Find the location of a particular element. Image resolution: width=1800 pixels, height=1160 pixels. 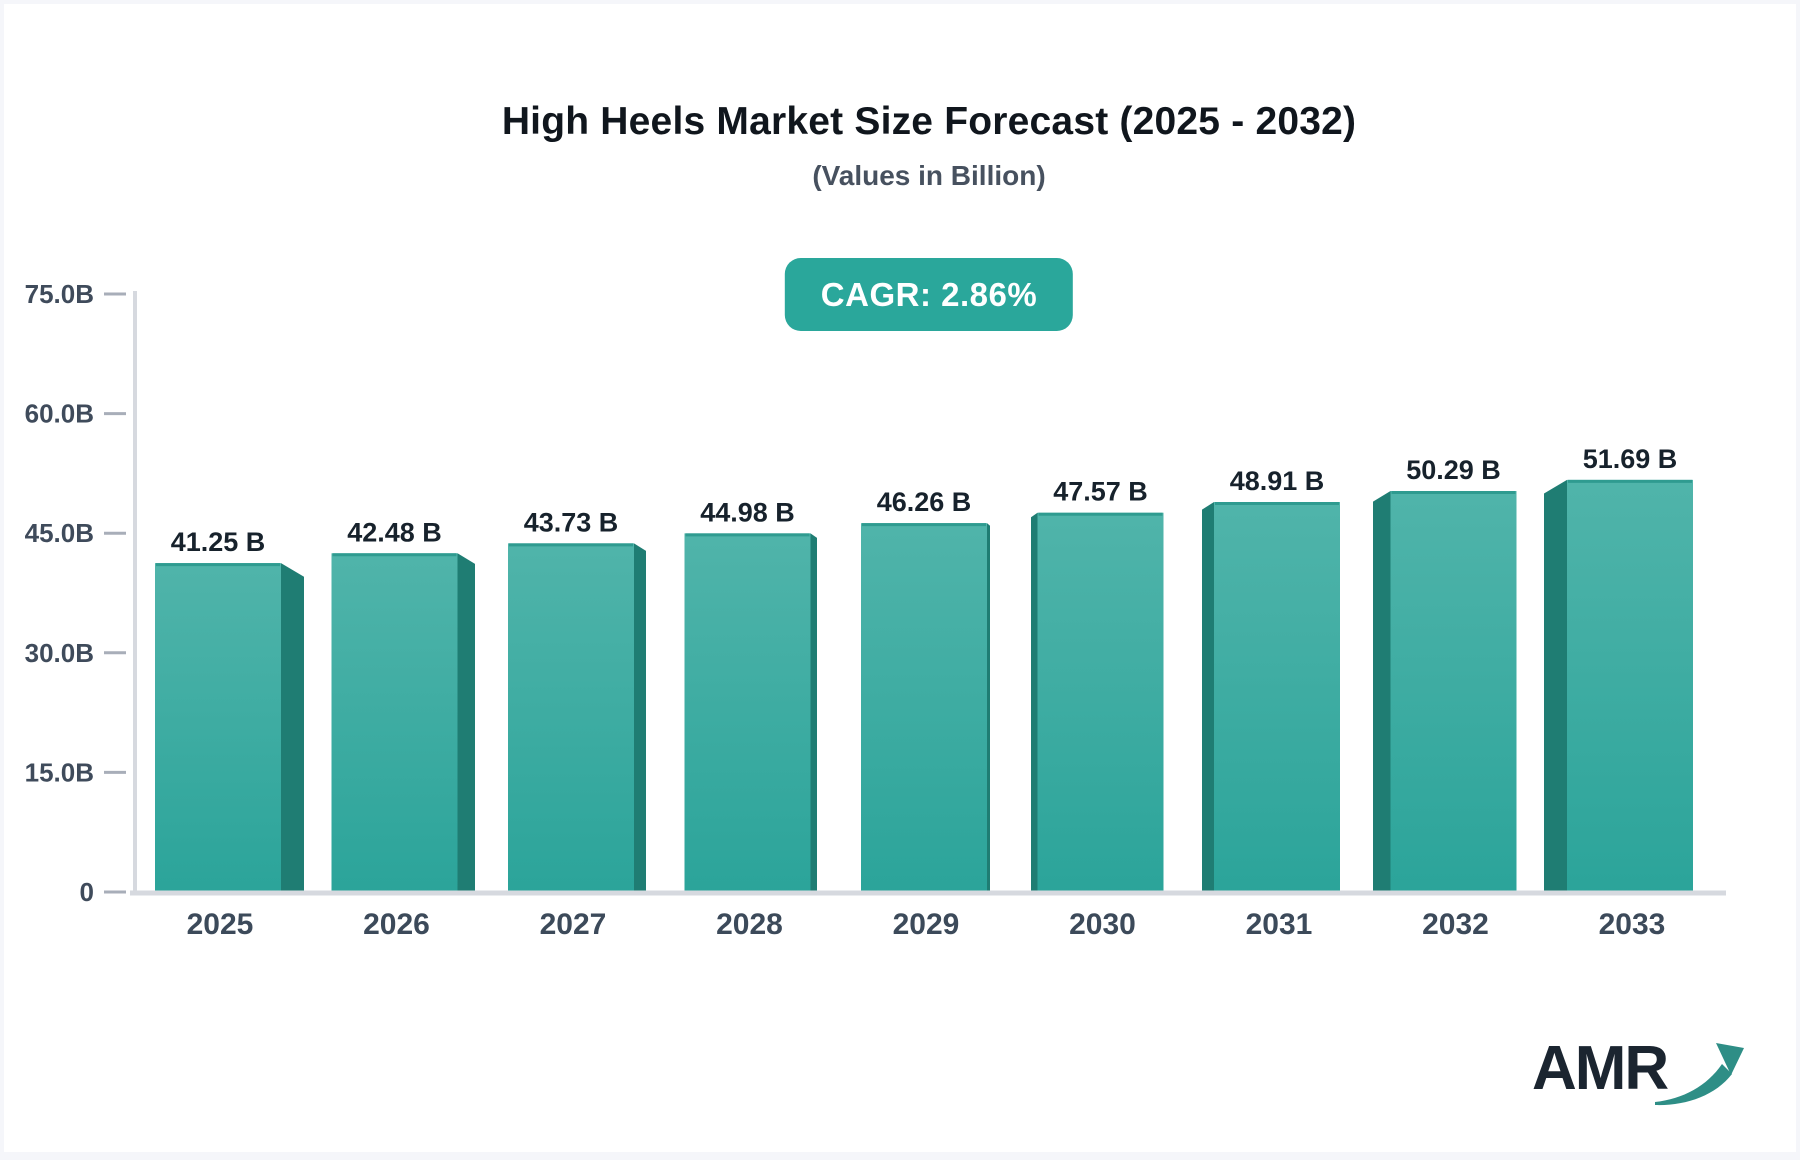

bar-2031 is located at coordinates (1271, 697).